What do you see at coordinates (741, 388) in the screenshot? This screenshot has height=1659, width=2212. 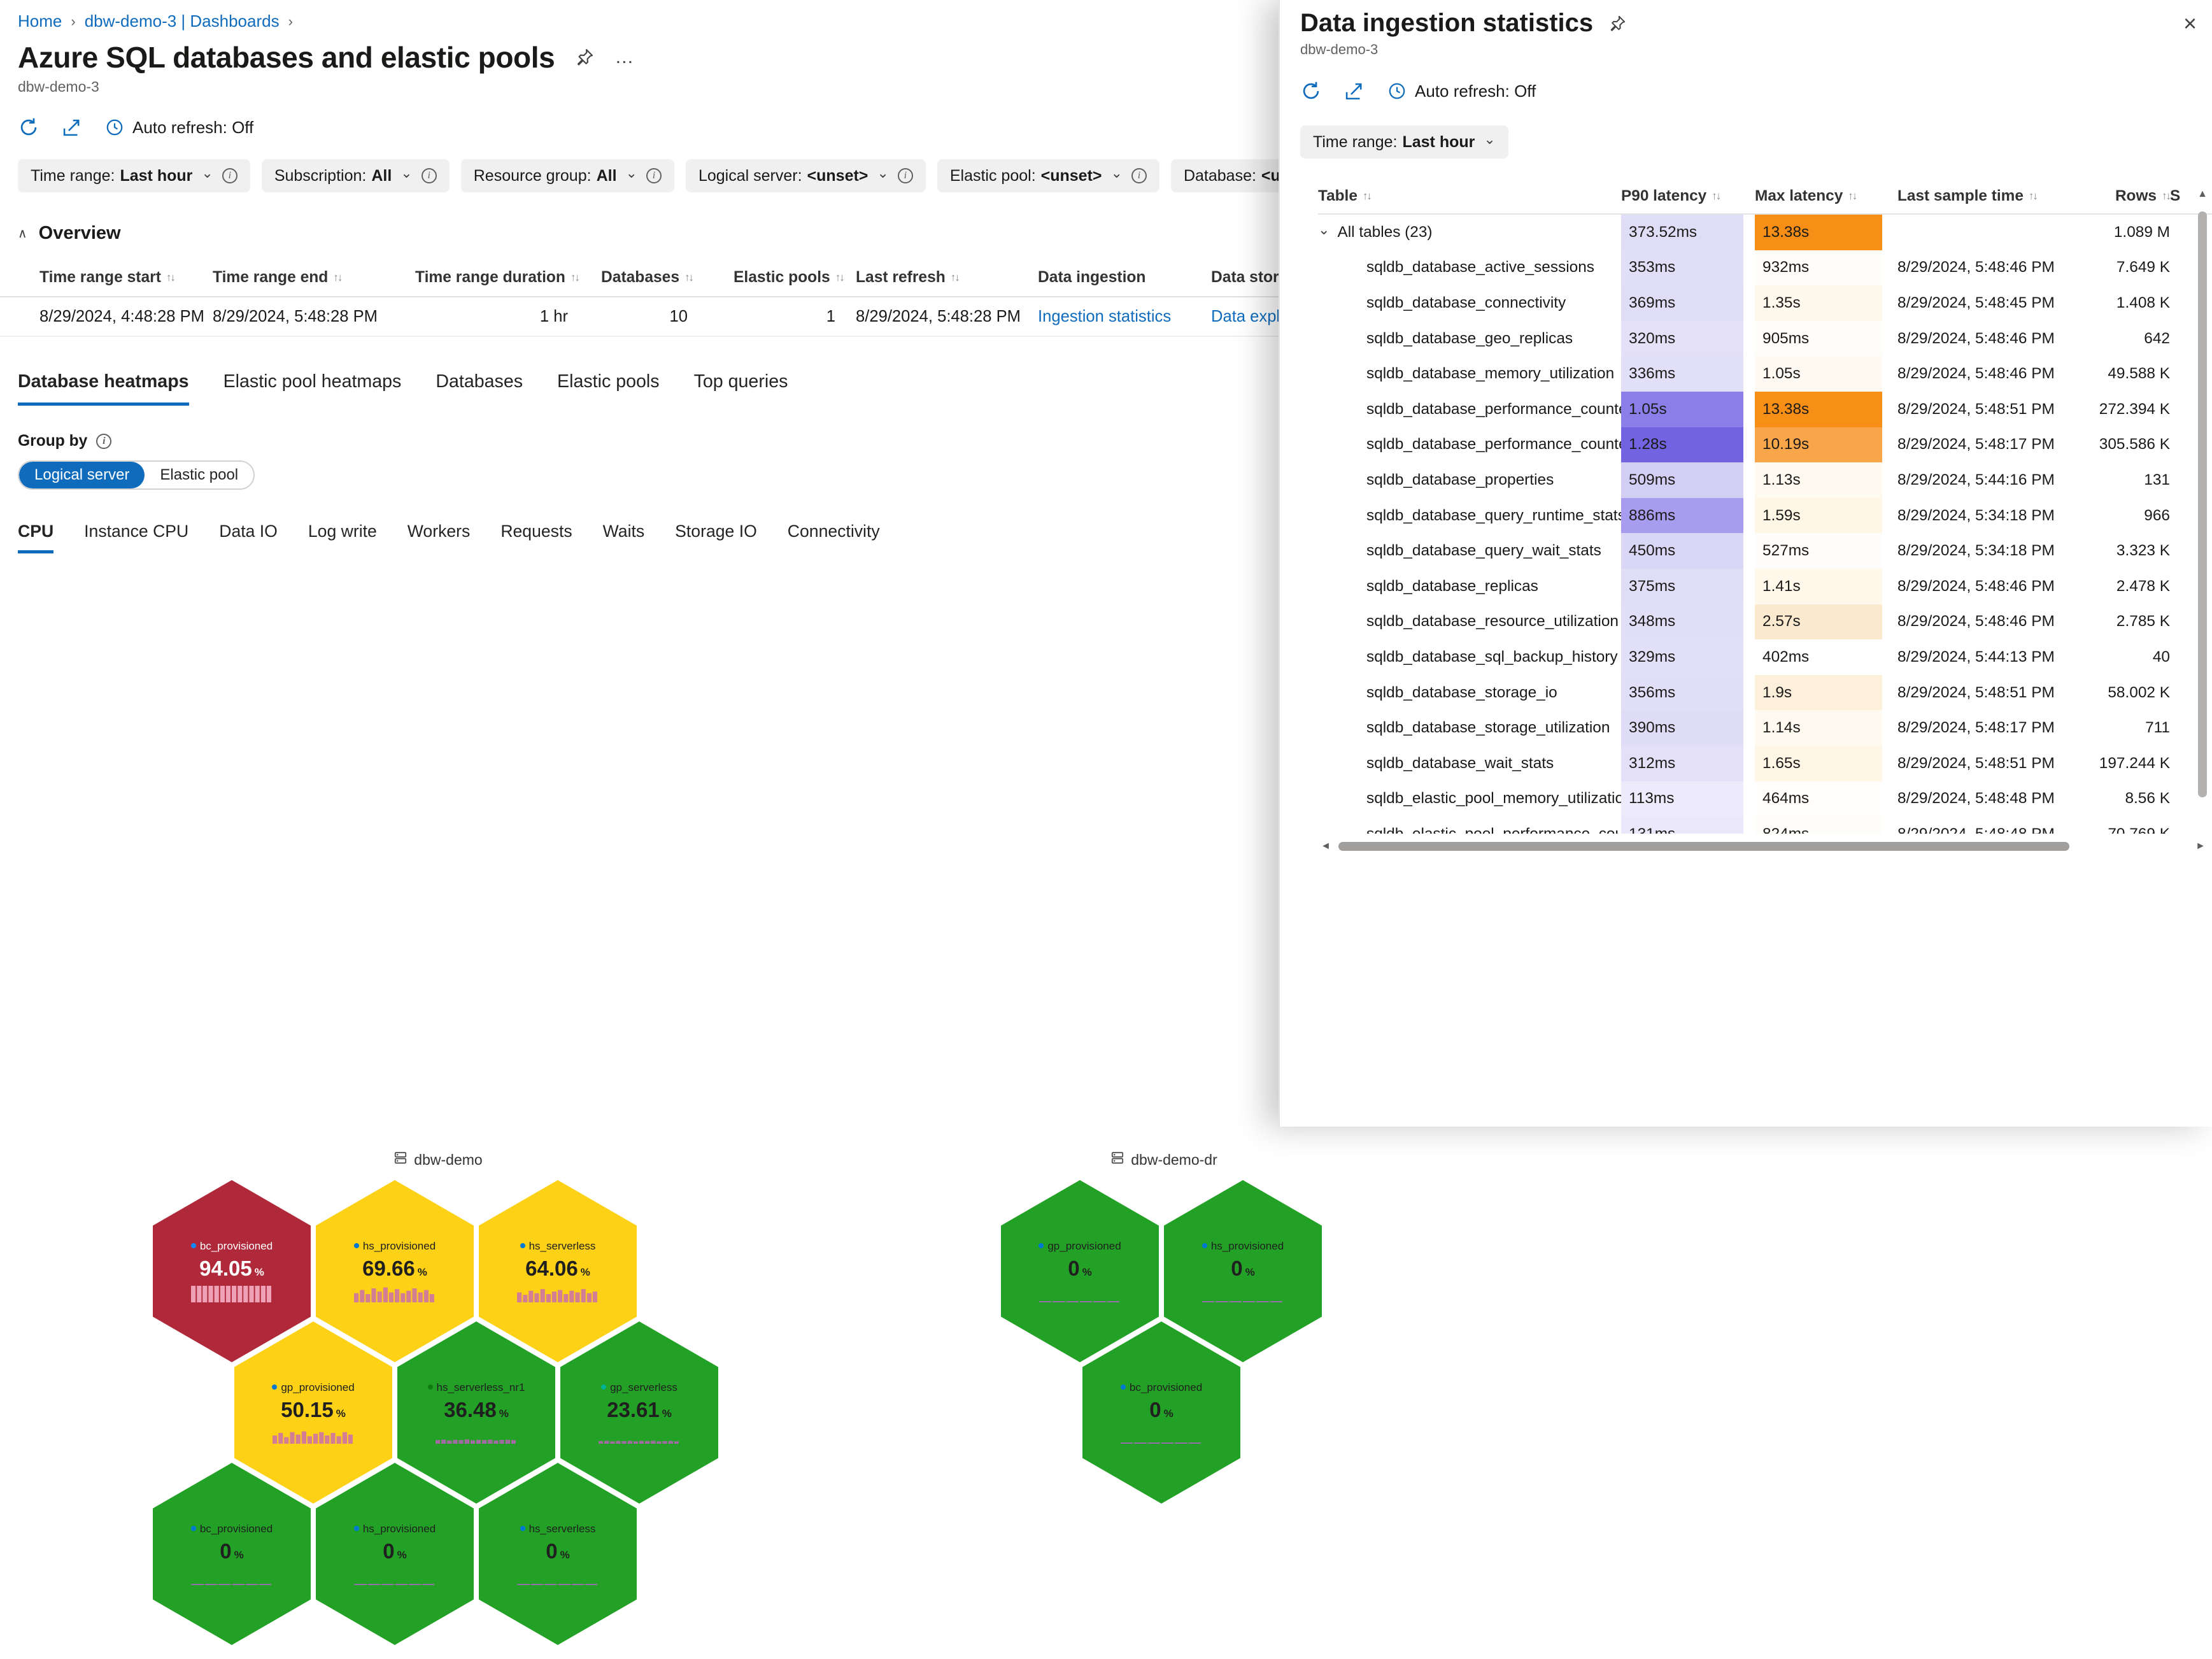 I see `tab-top-queries: Top queries` at bounding box center [741, 388].